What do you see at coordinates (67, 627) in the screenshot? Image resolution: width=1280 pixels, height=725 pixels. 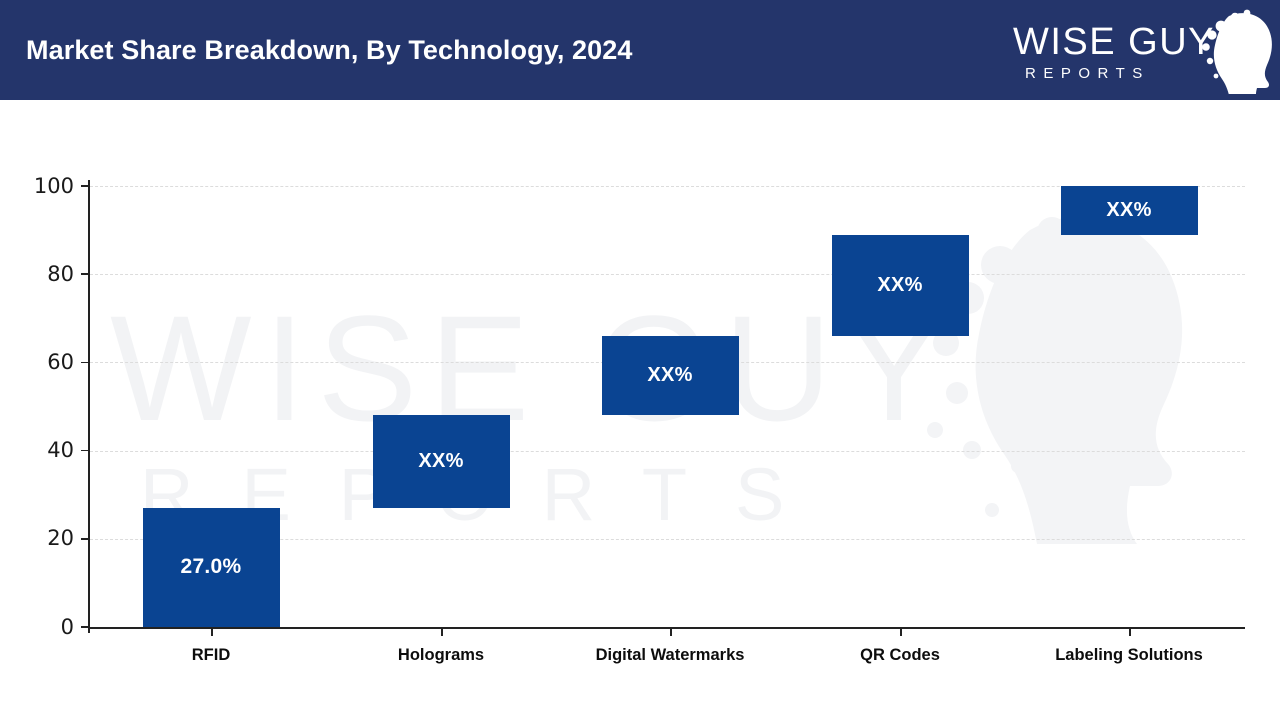 I see `ytick-label-0: 0` at bounding box center [67, 627].